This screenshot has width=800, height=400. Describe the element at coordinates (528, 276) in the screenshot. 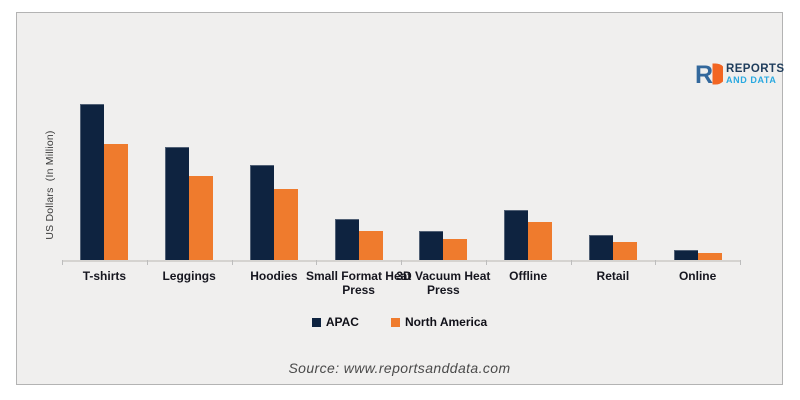

I see `x-tick-label: Offline` at that location.